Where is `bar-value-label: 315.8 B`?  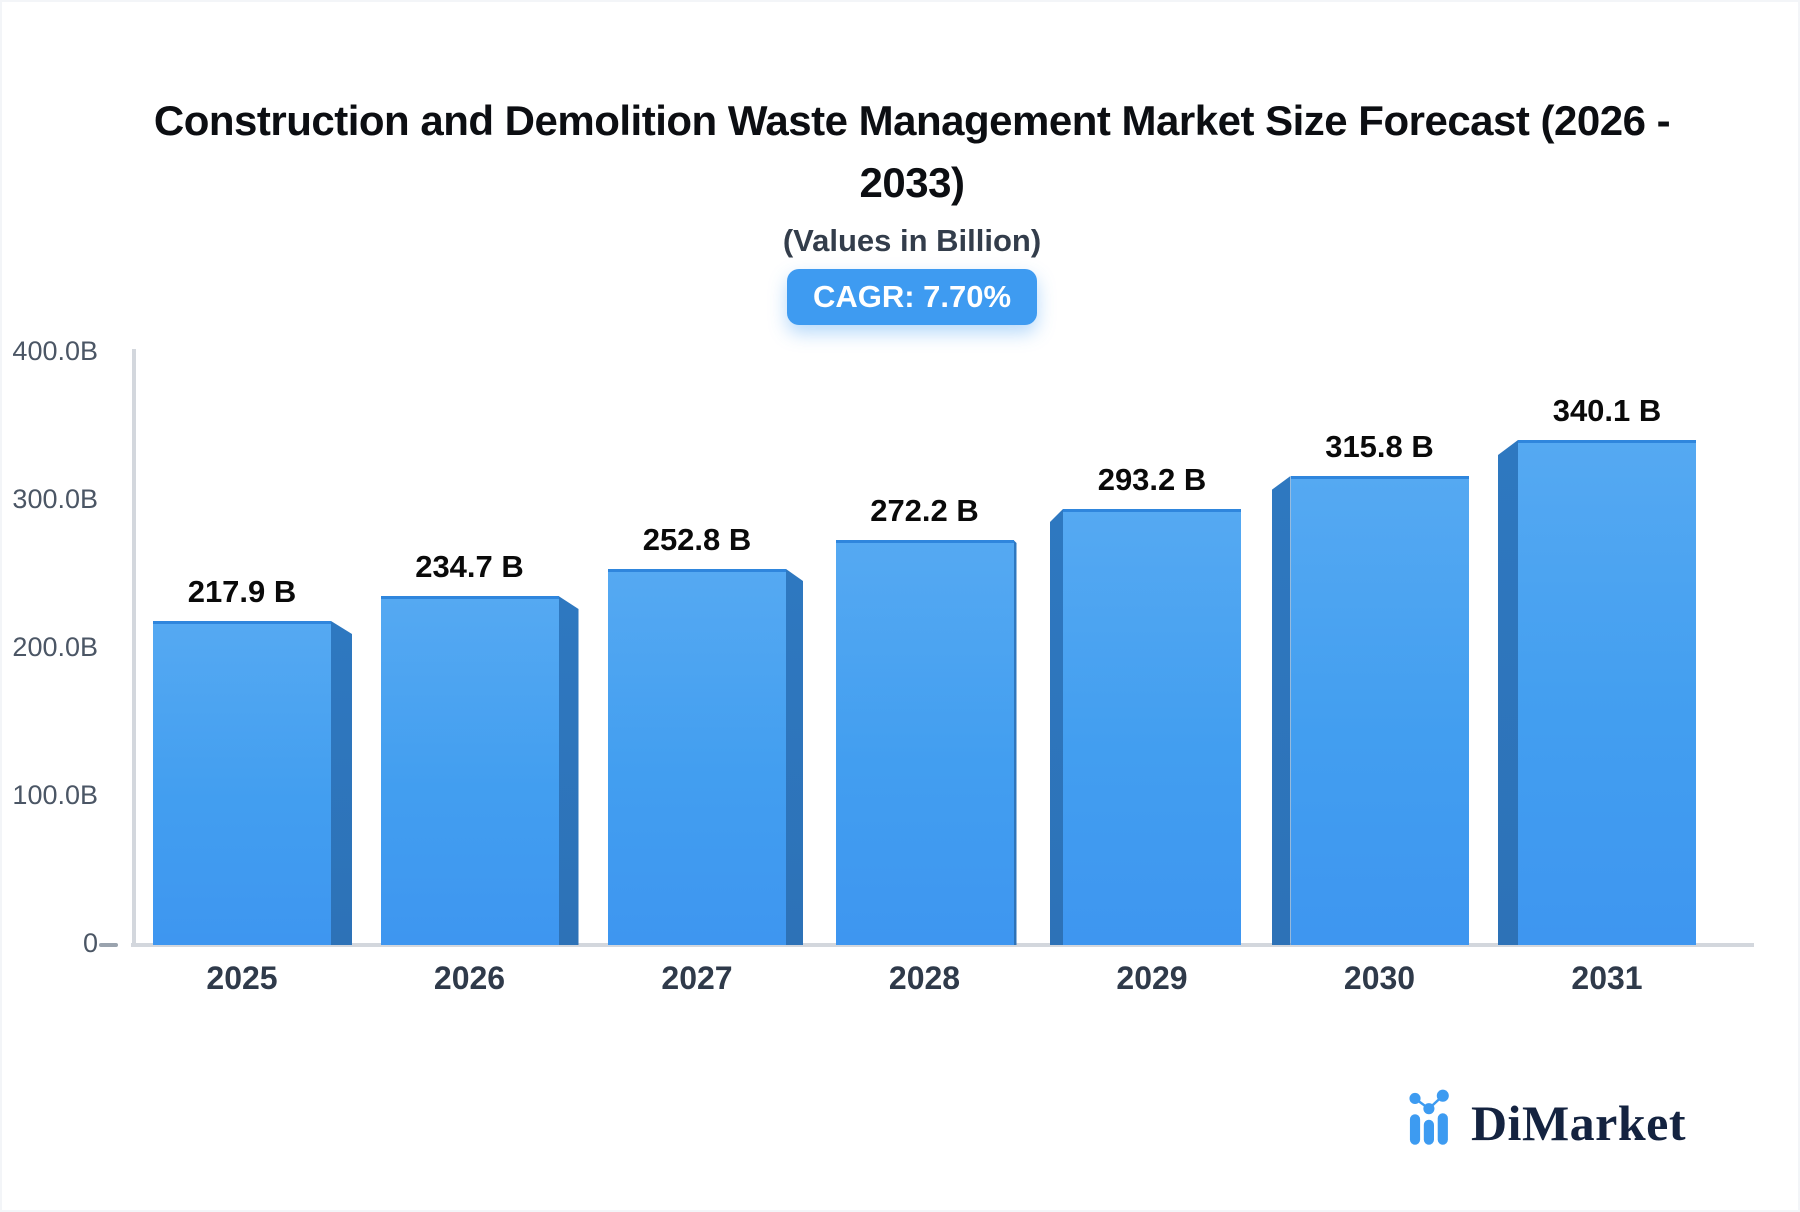 bar-value-label: 315.8 B is located at coordinates (1379, 446).